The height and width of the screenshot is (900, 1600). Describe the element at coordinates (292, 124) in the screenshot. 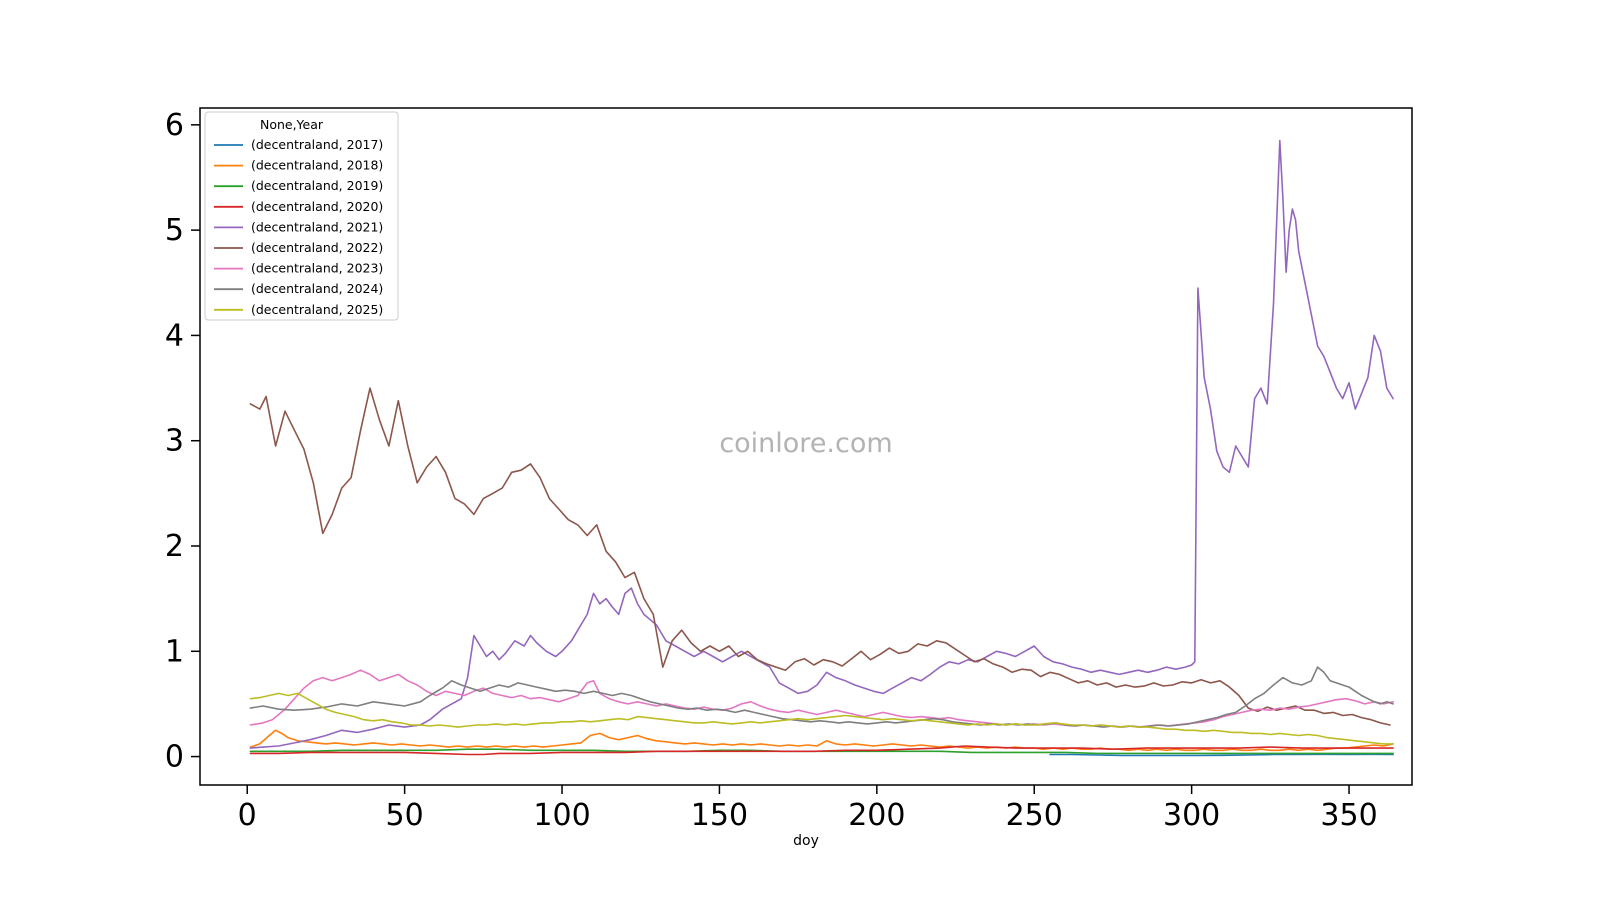

I see `legend-title: None,Year` at that location.